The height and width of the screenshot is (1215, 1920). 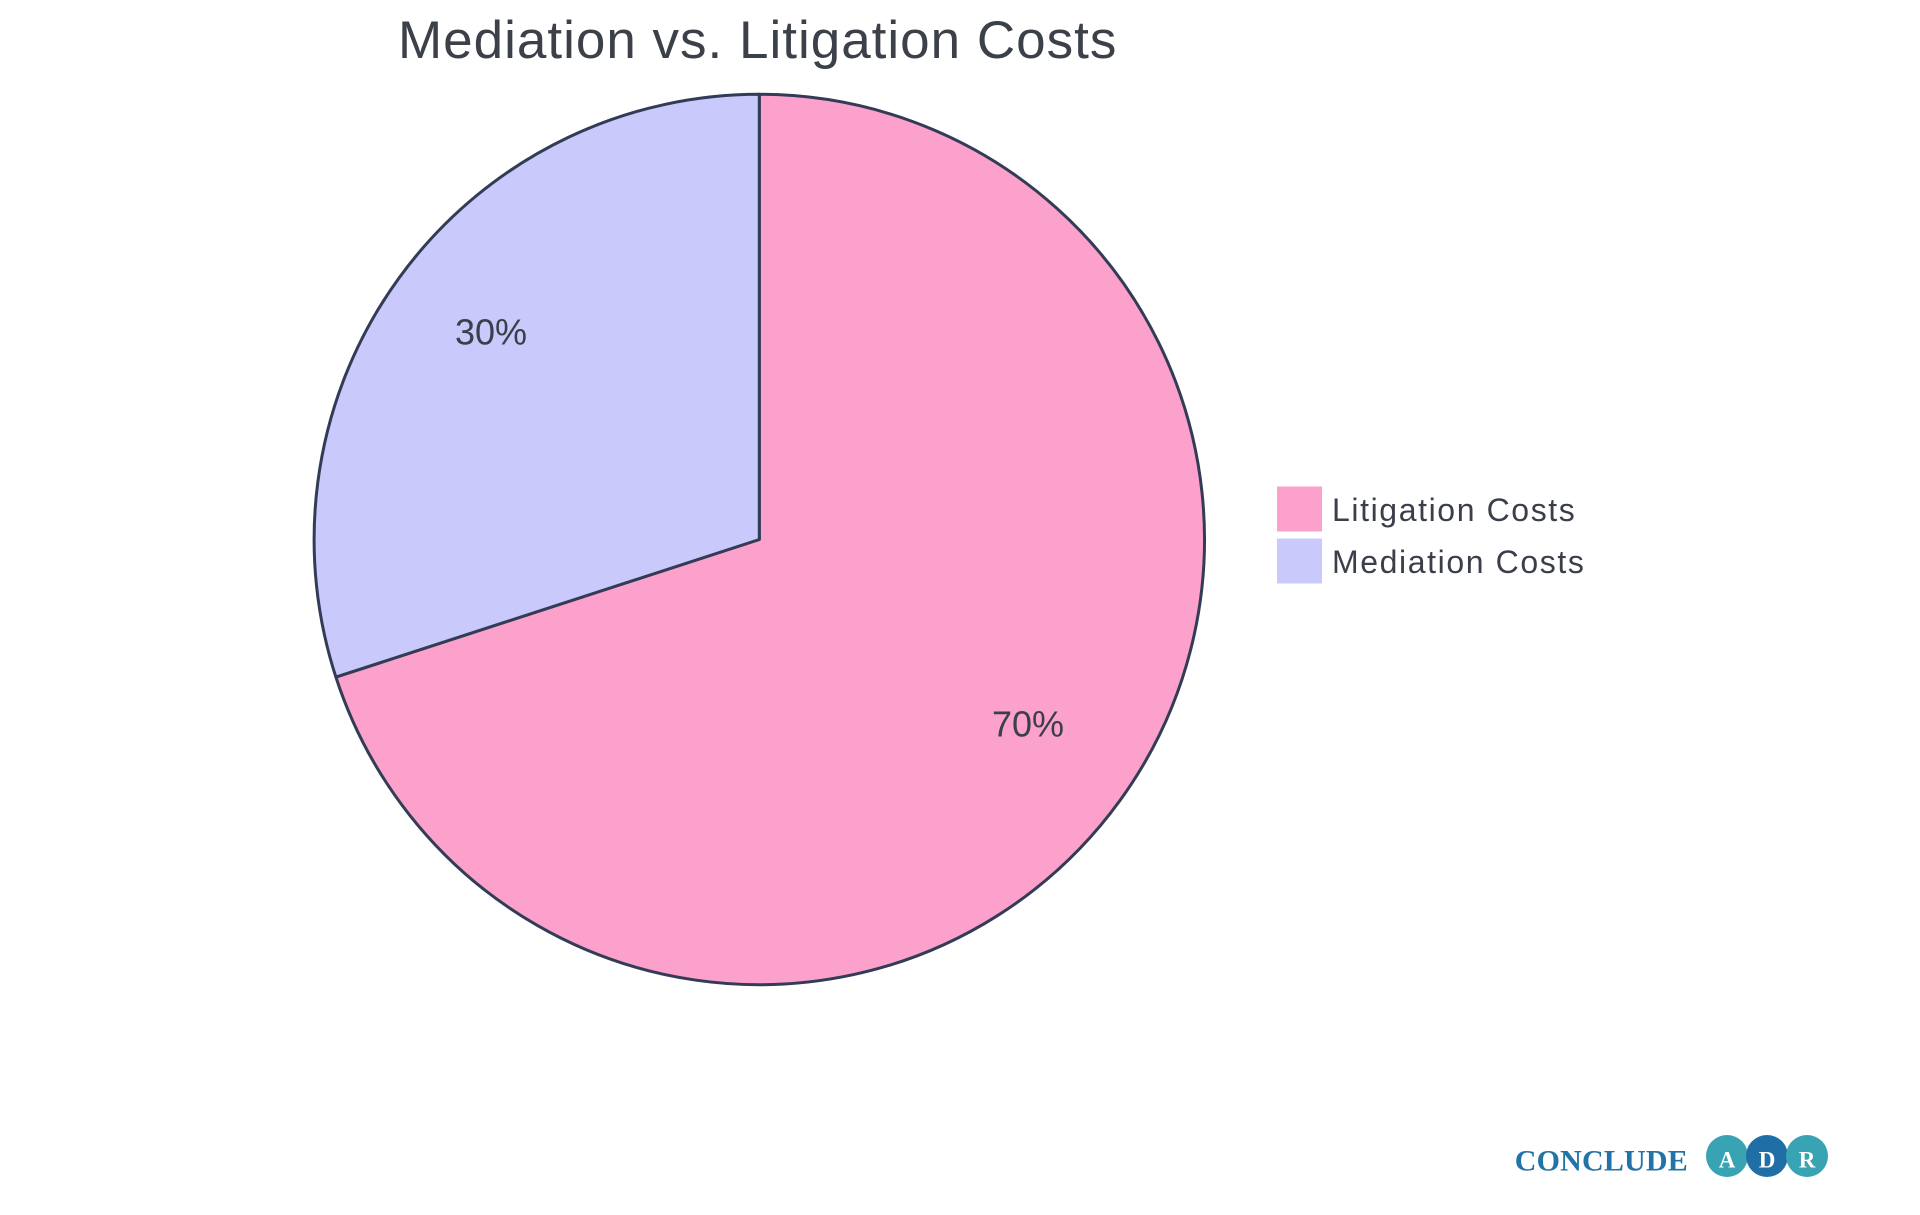 I want to click on svg-text: Litigation Costs, so click(x=1454, y=510).